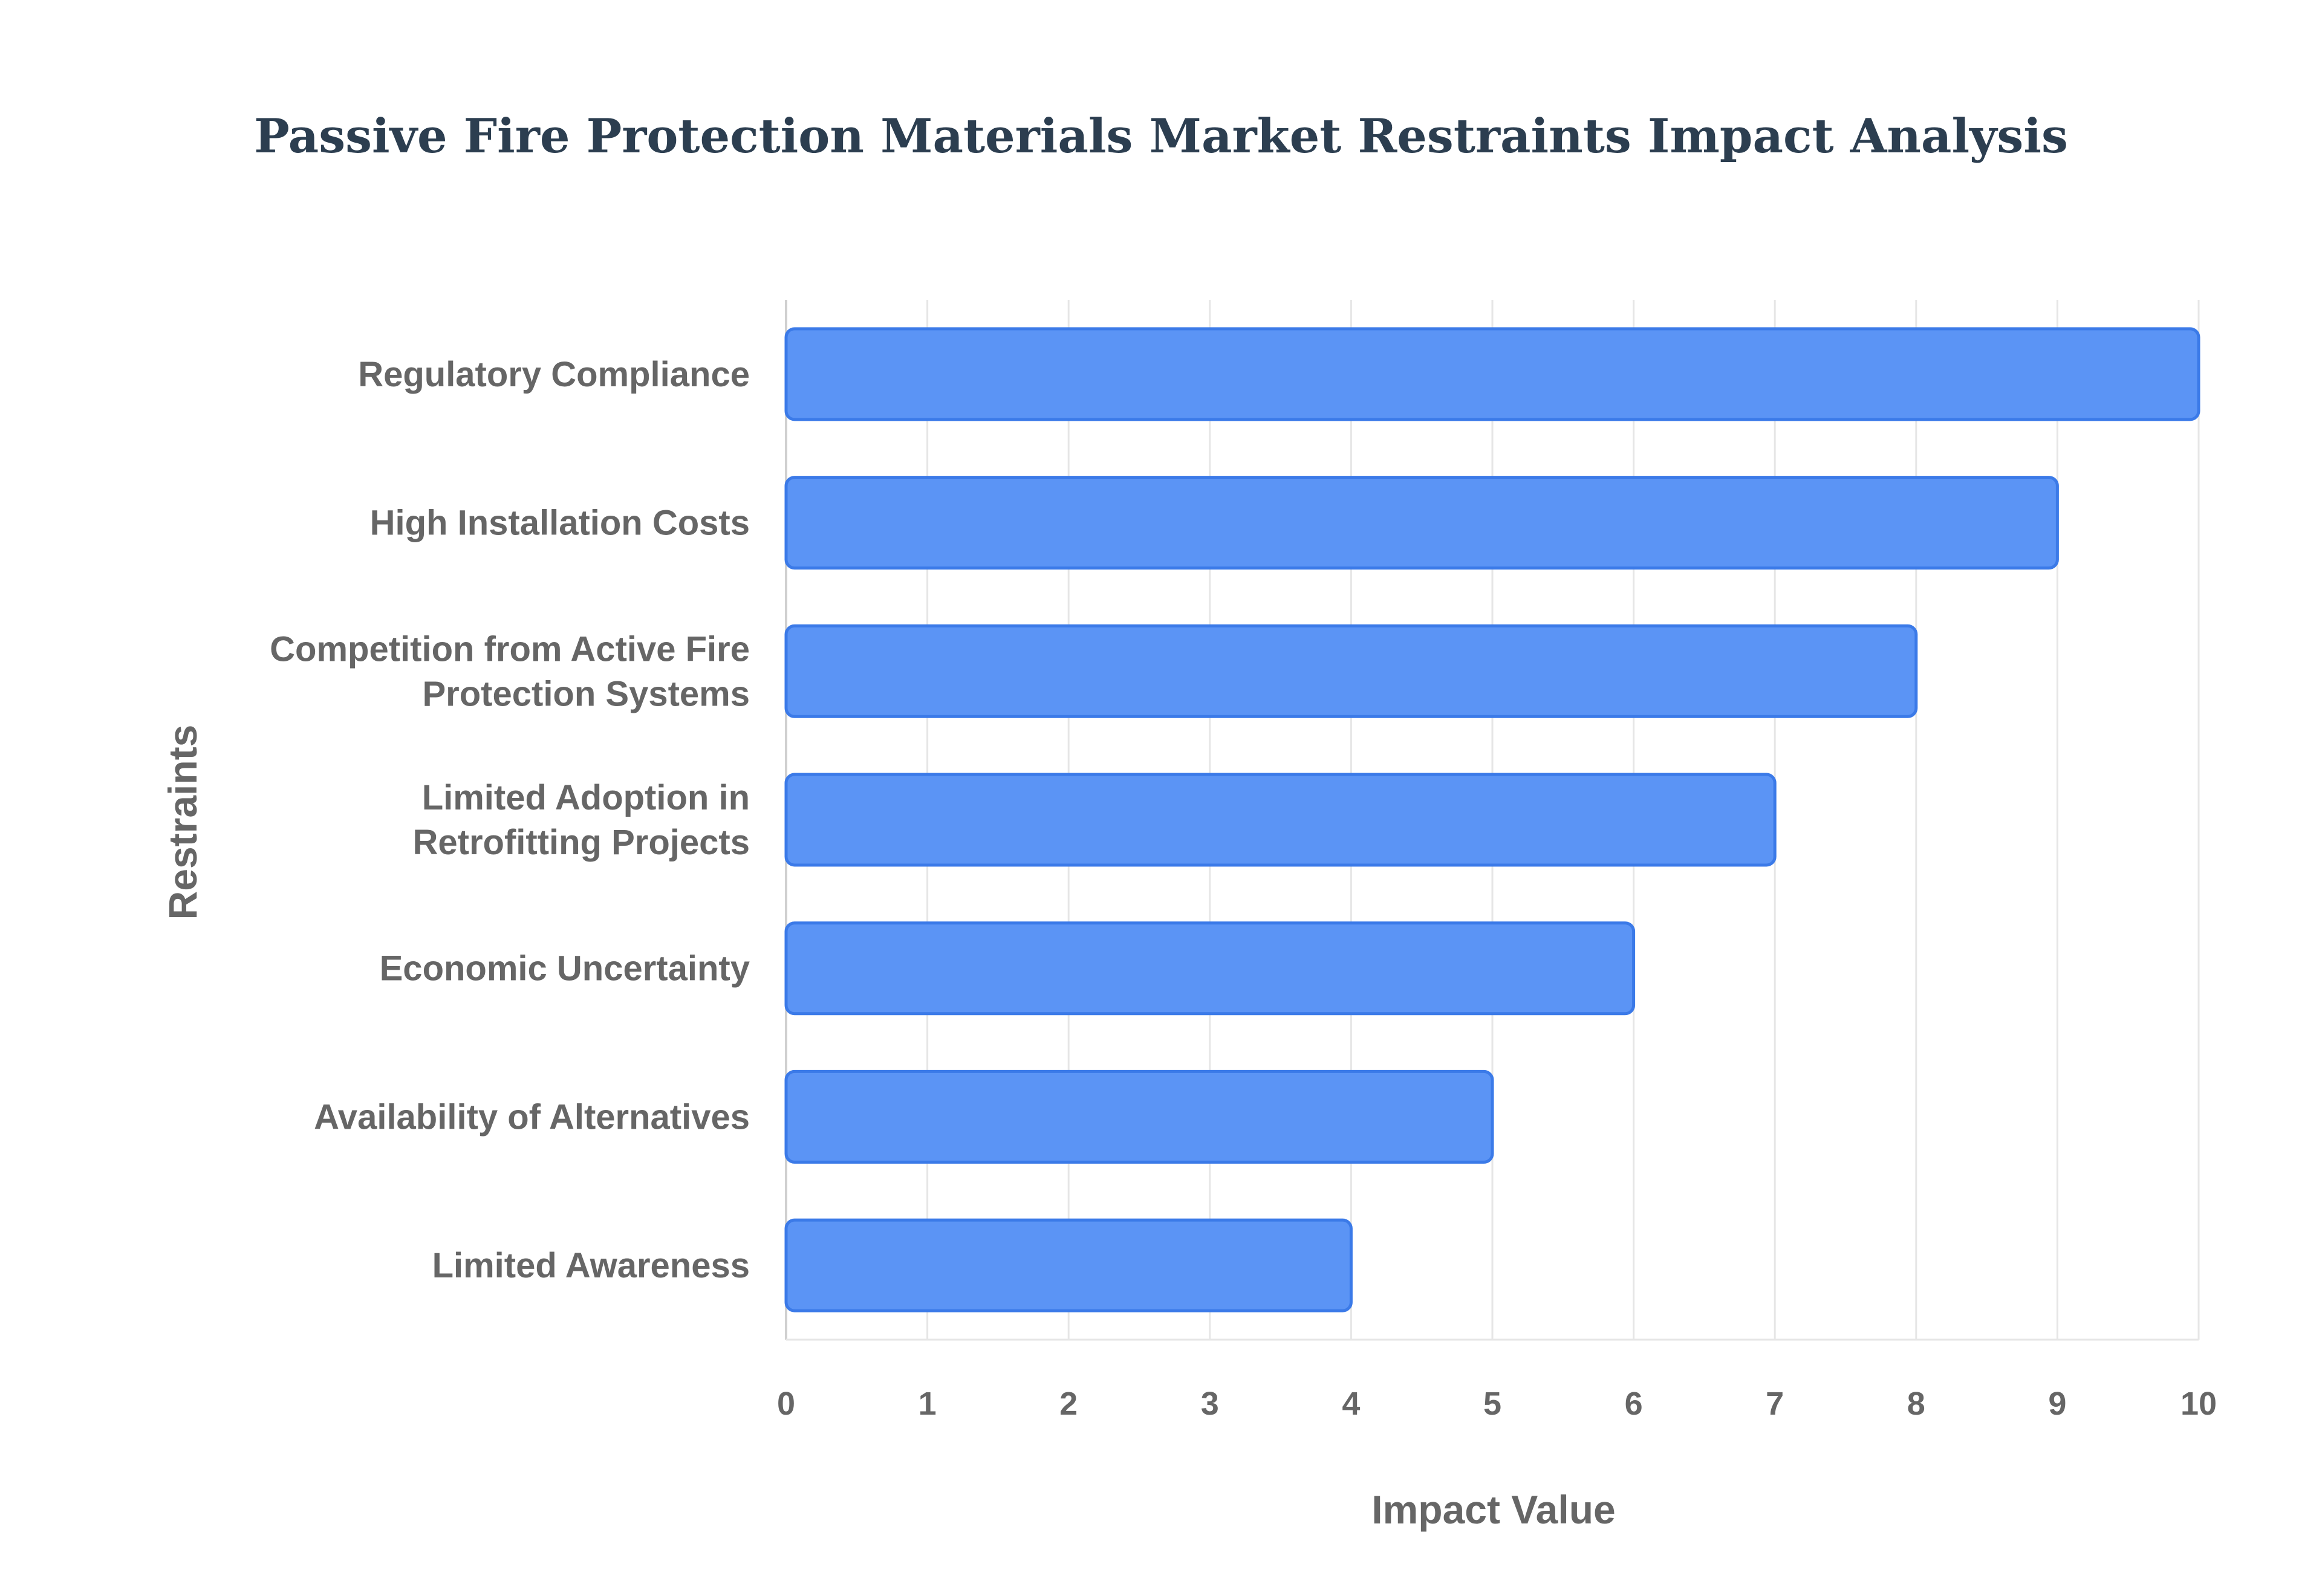 This screenshot has width=2322, height=1596. I want to click on category-label-line: Limited Awareness, so click(591, 1265).